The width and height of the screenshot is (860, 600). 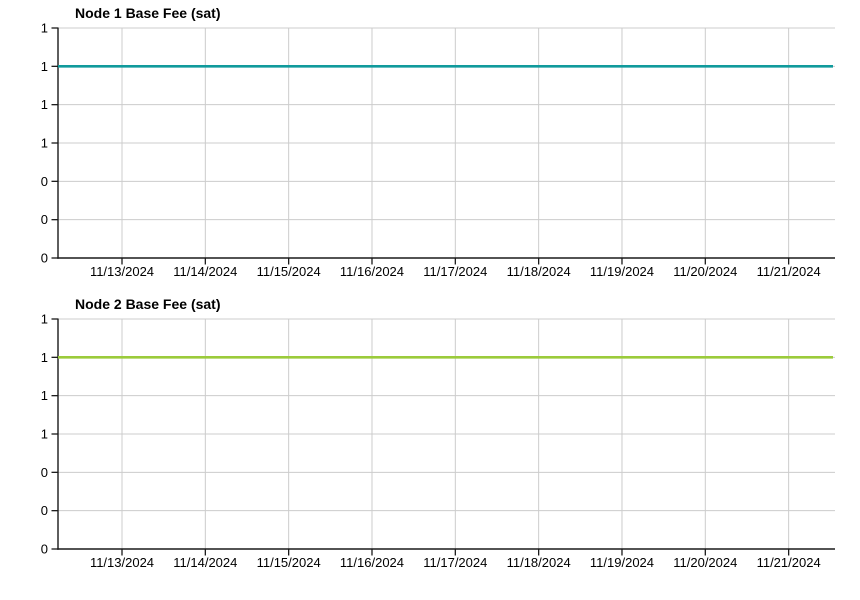 What do you see at coordinates (148, 13) in the screenshot?
I see `node-1-chart-title: Node 1 Base Fee (sat)` at bounding box center [148, 13].